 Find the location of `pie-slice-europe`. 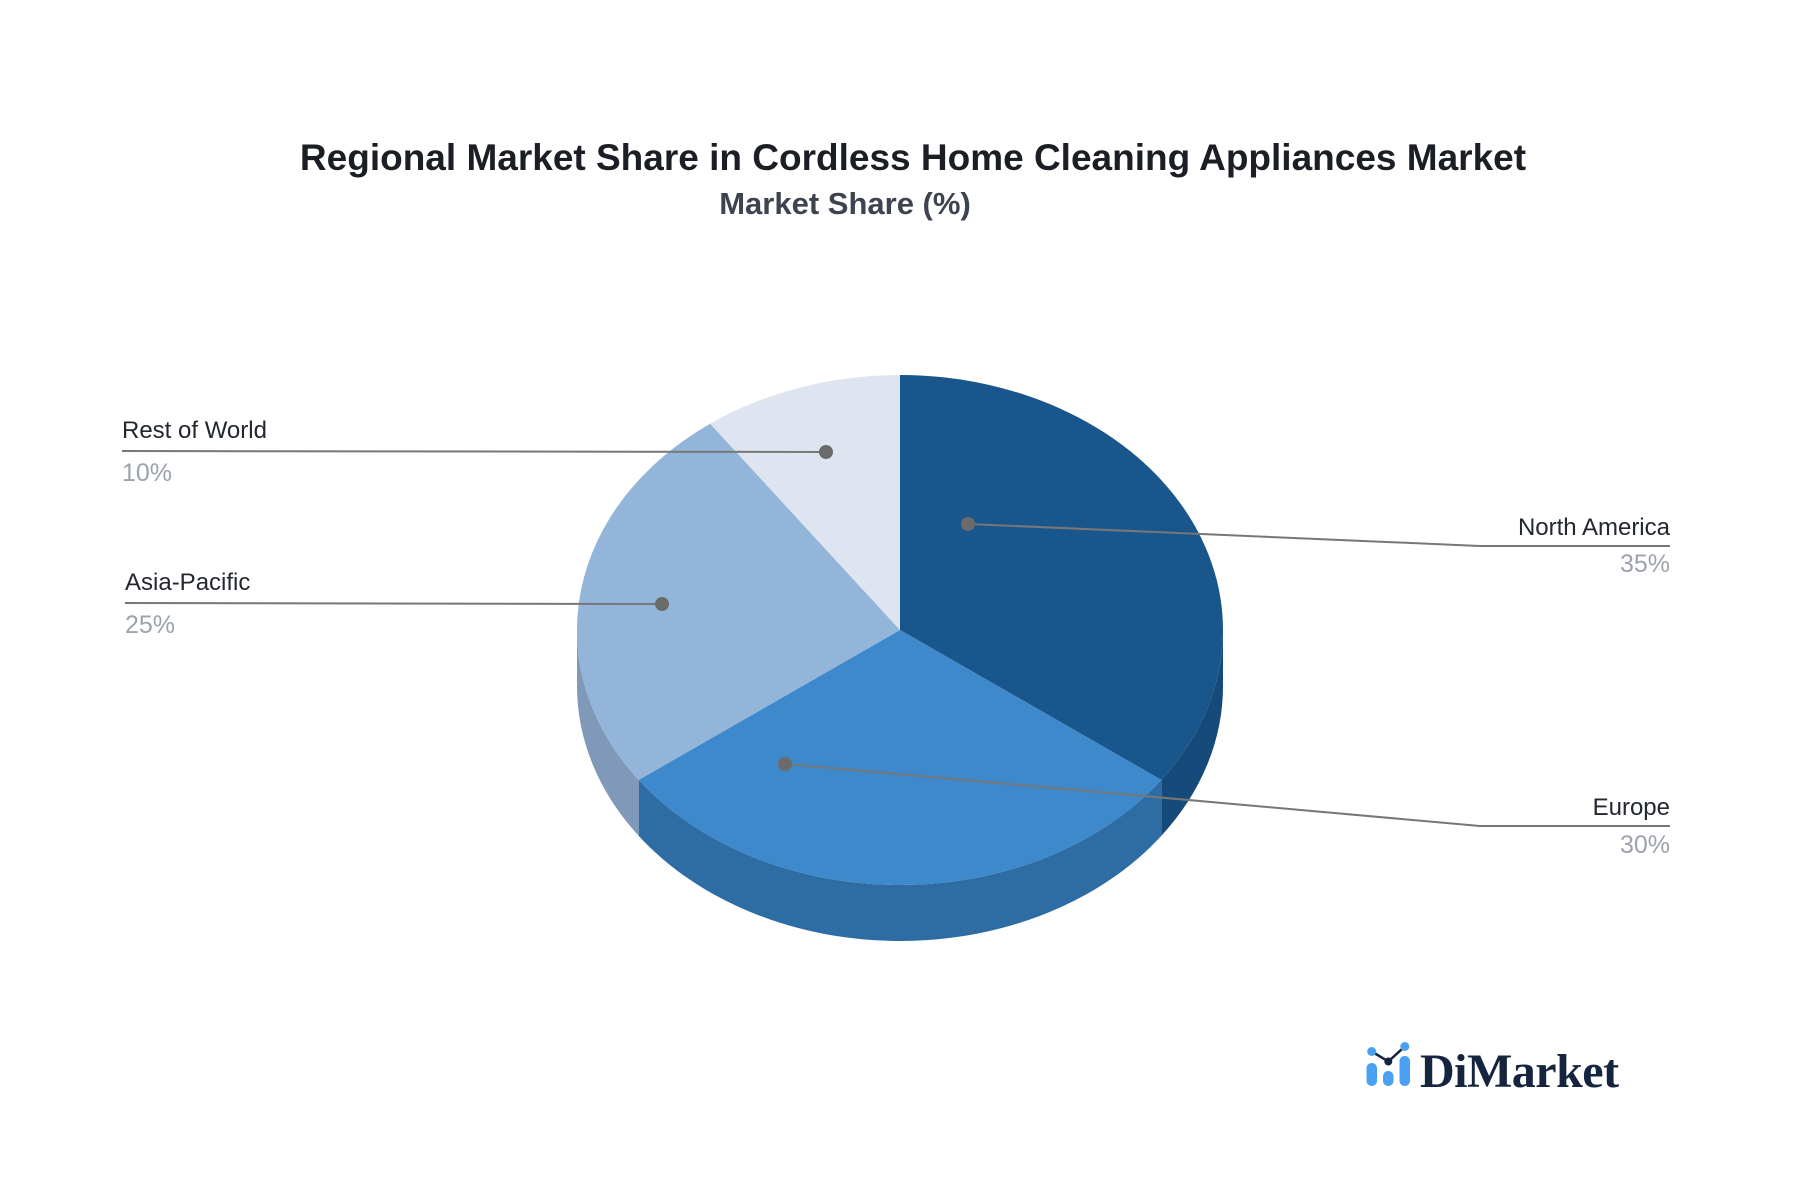

pie-slice-europe is located at coordinates (900, 757).